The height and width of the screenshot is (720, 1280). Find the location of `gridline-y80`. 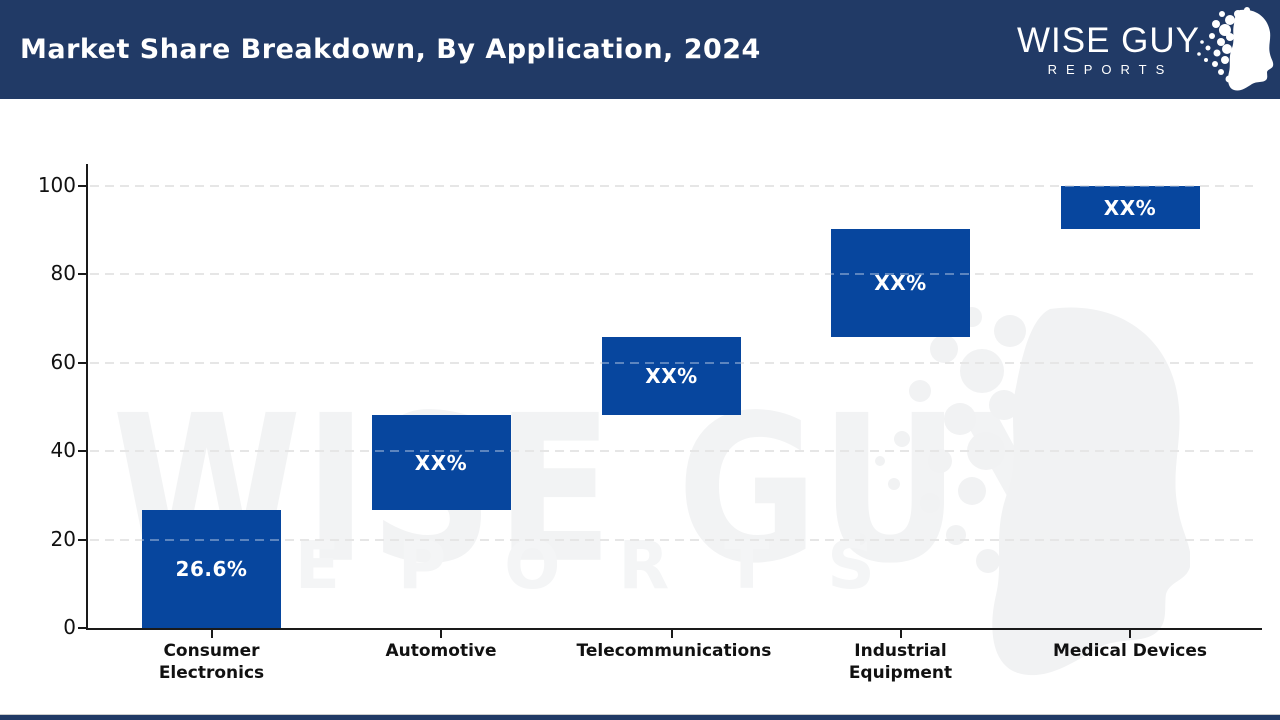

gridline-y80 is located at coordinates (671, 274).